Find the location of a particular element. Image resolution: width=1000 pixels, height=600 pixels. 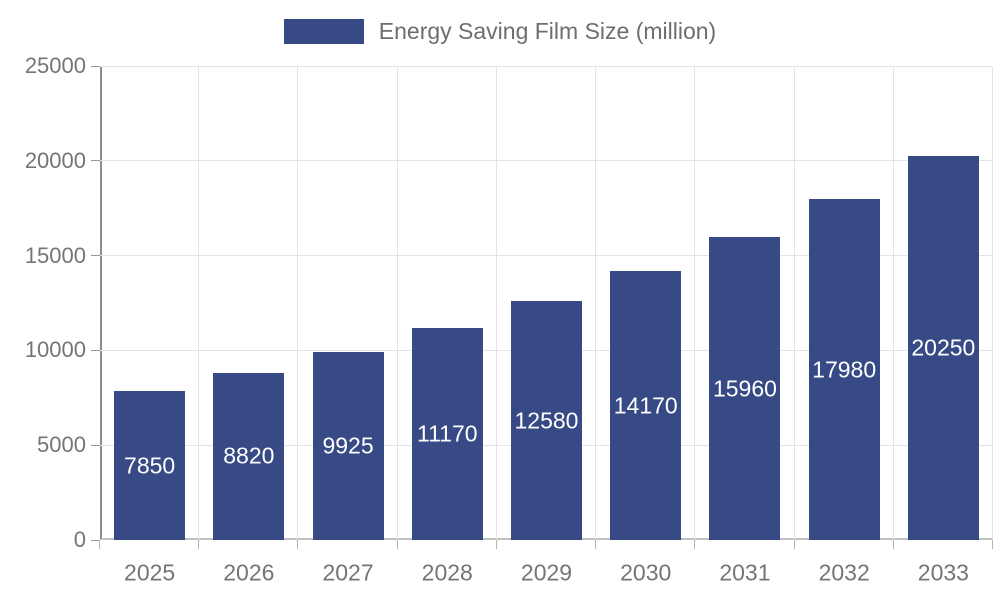

y-tick-label: 0 is located at coordinates (79, 539).